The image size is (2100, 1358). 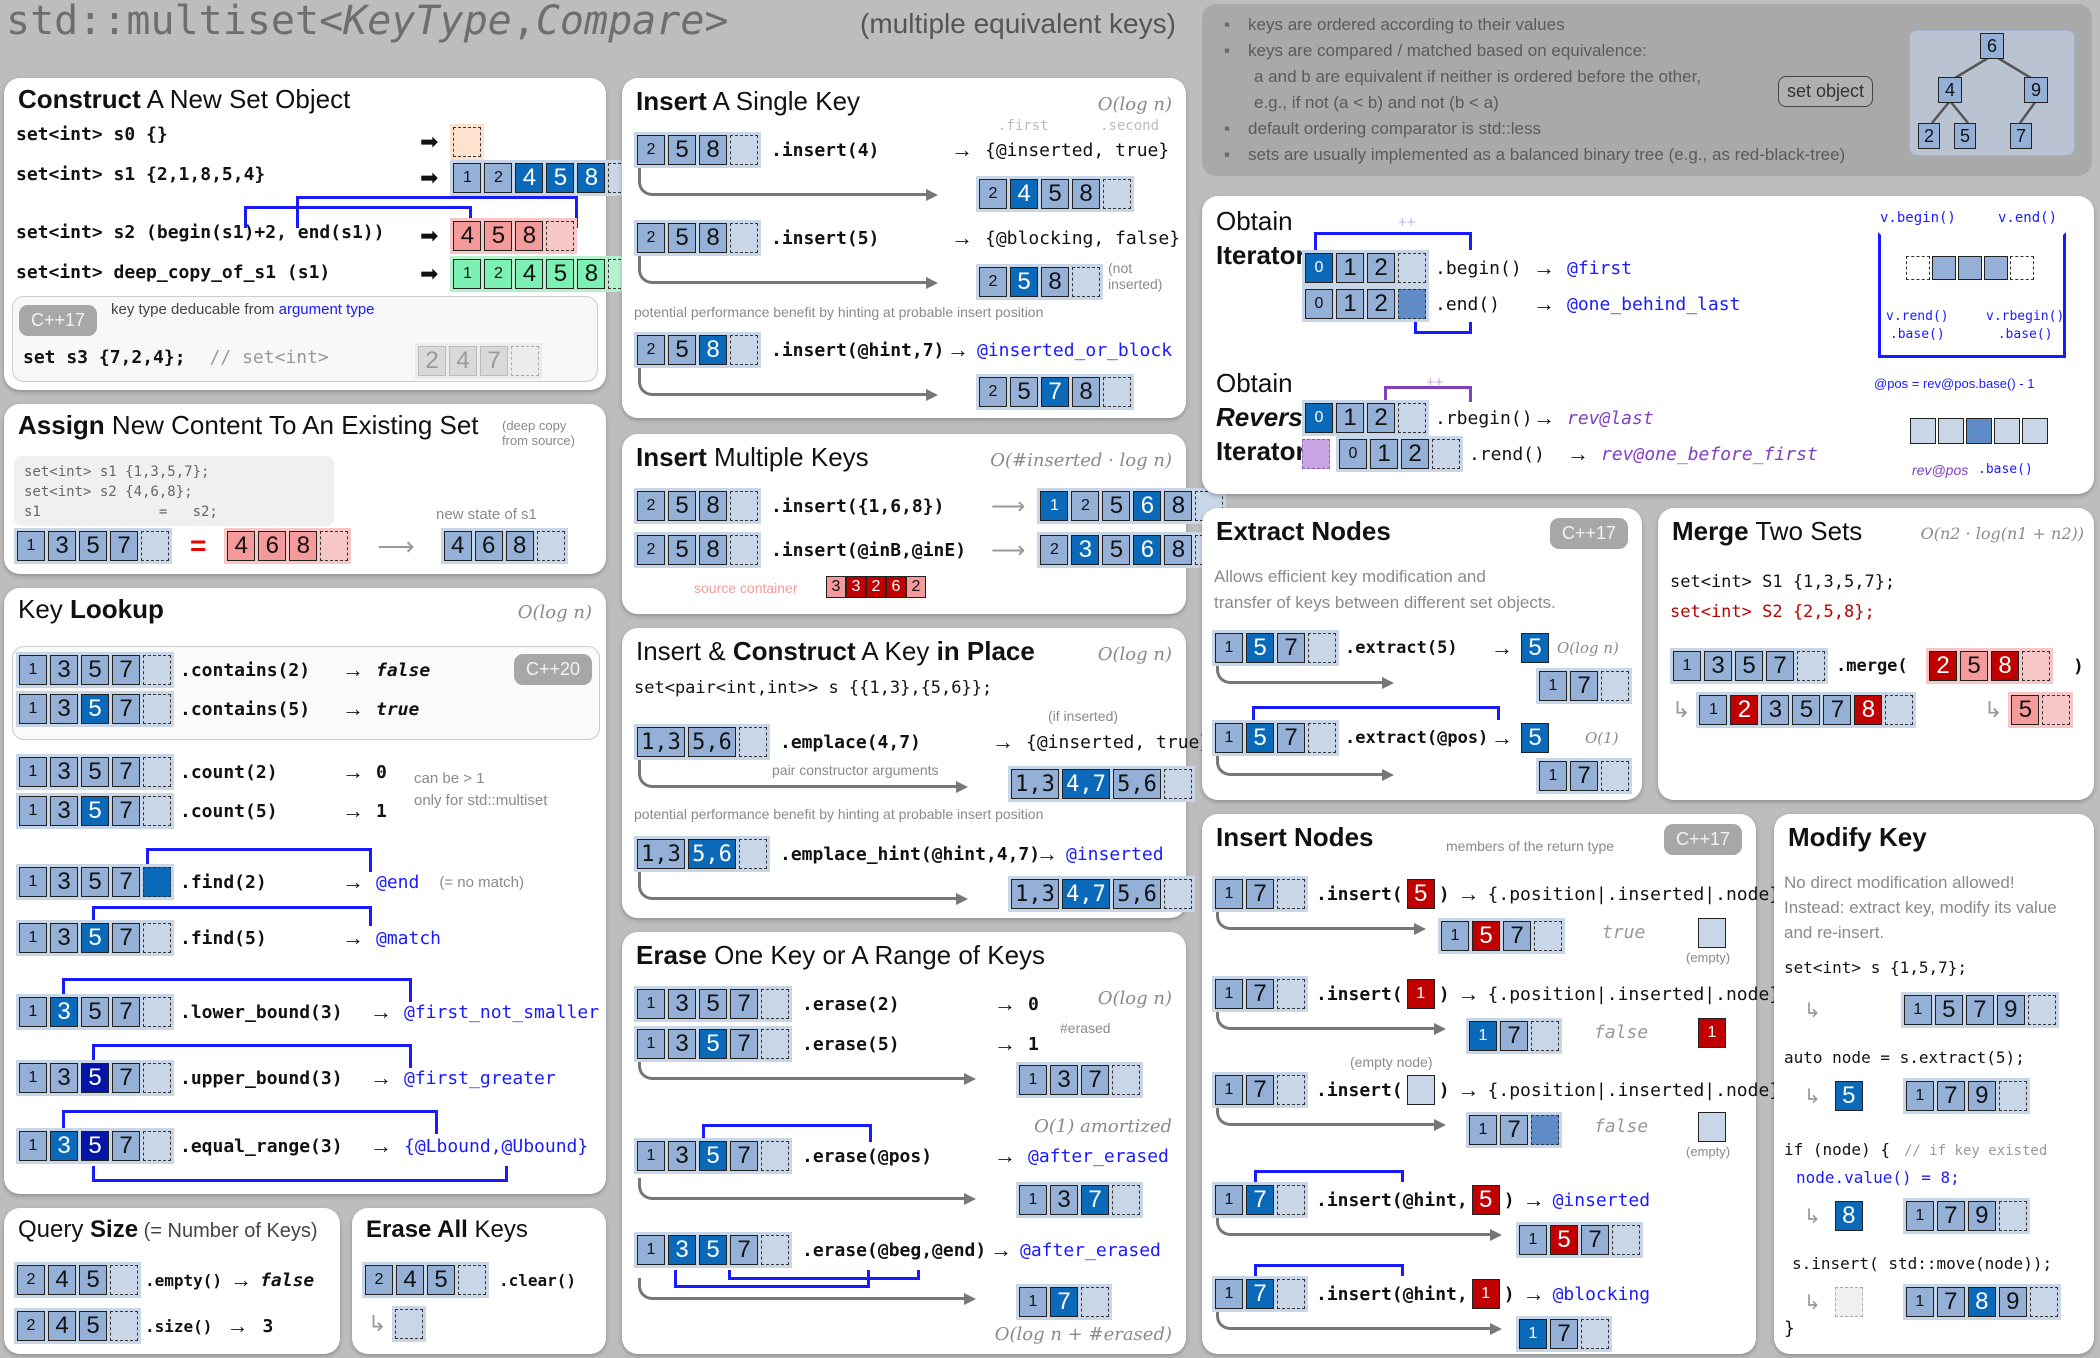 What do you see at coordinates (1634, 1090) in the screenshot?
I see `return-type: {.position|.inserted|.node}` at bounding box center [1634, 1090].